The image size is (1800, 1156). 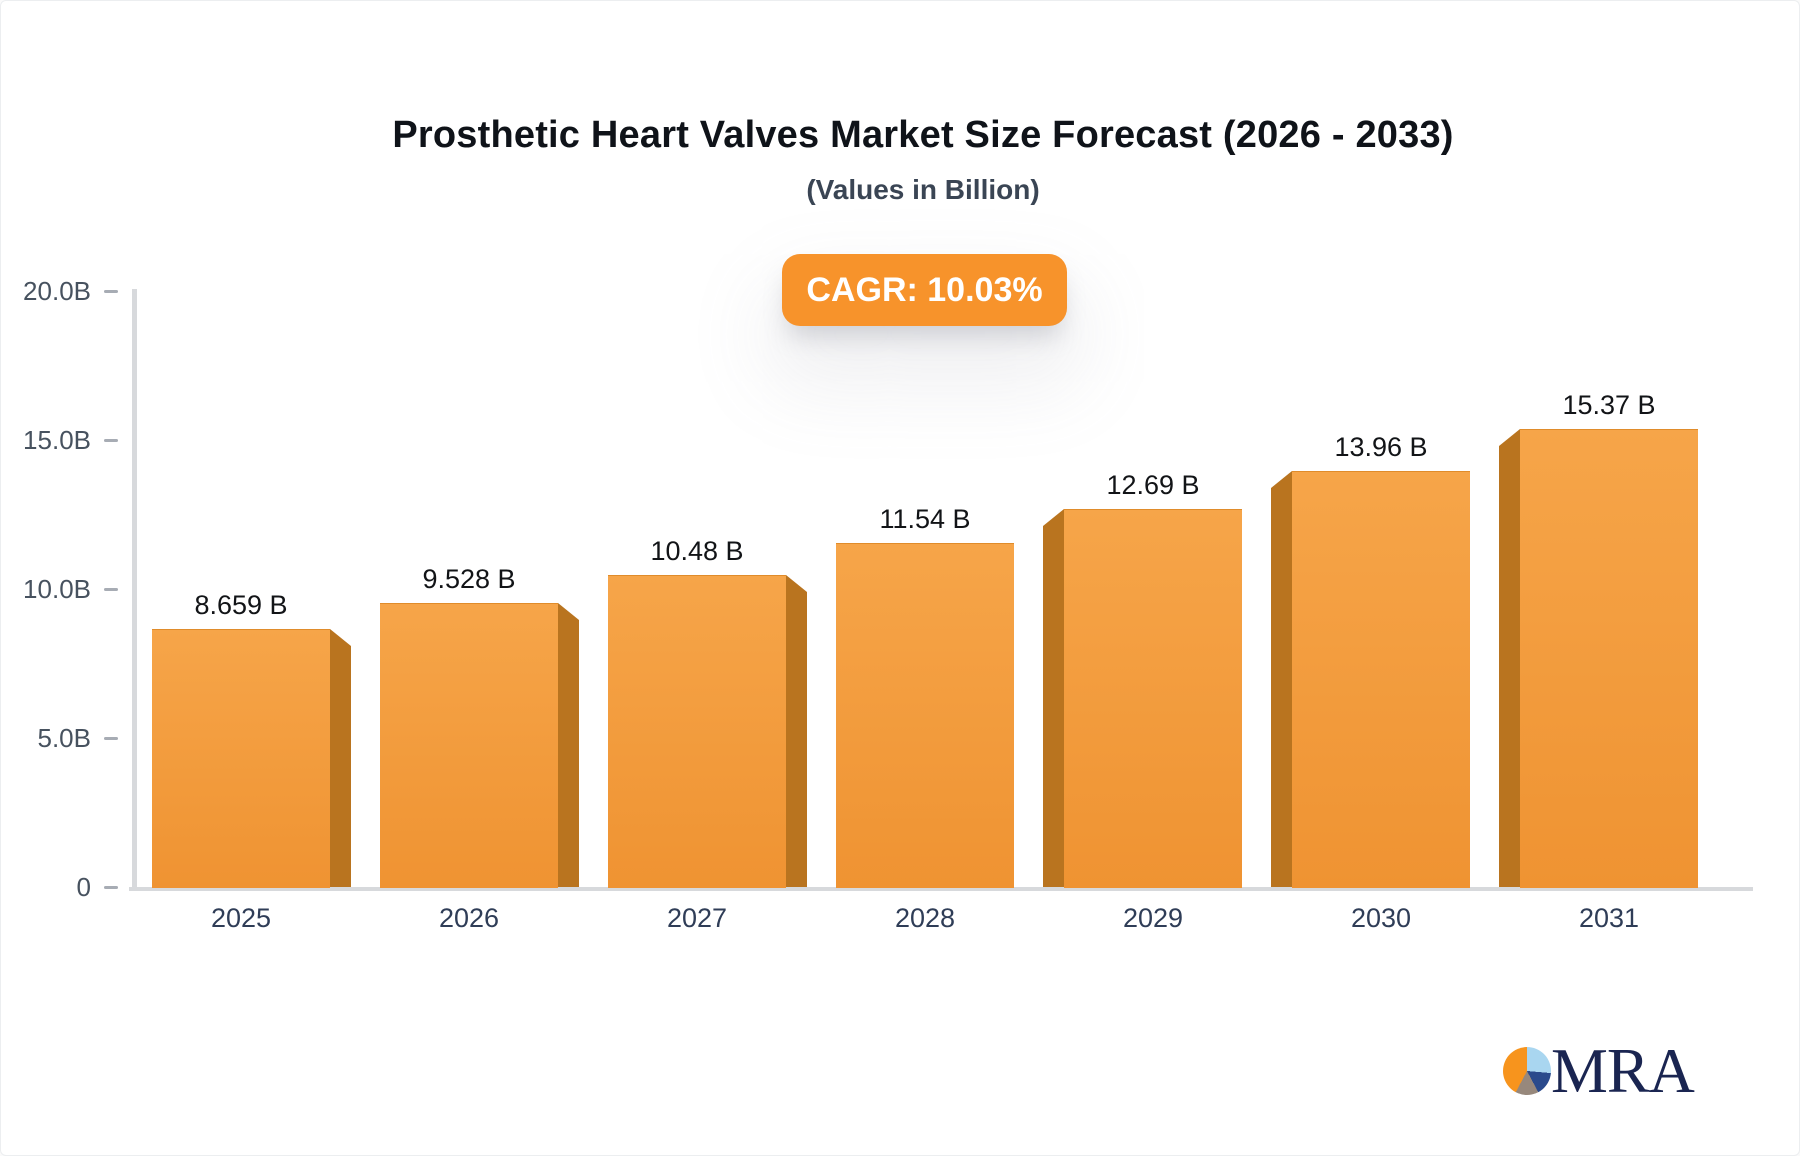 I want to click on bar-2027, so click(x=697, y=731).